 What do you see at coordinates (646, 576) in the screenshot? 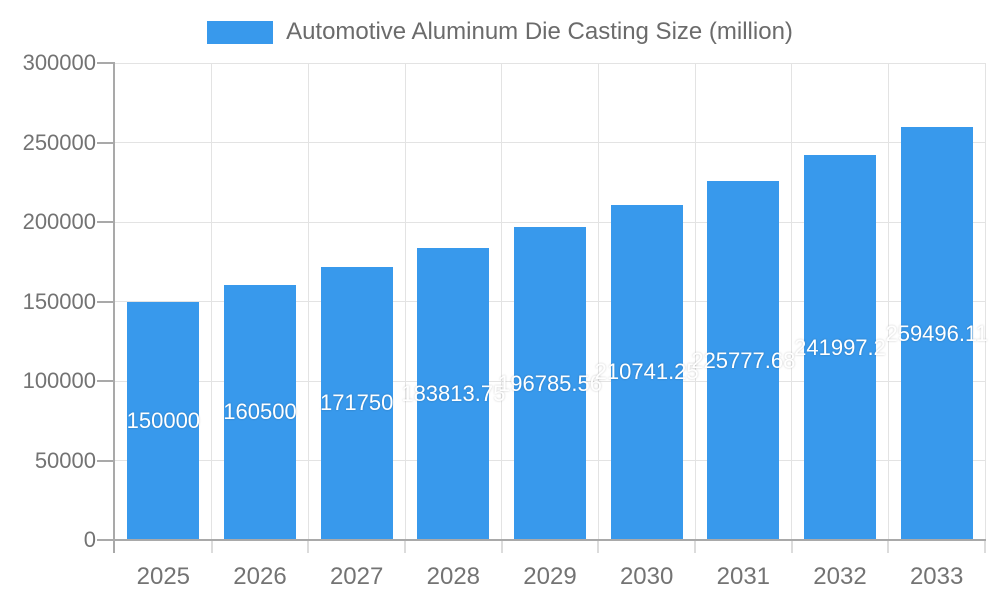
I see `x-axis-label-2030: 2030` at bounding box center [646, 576].